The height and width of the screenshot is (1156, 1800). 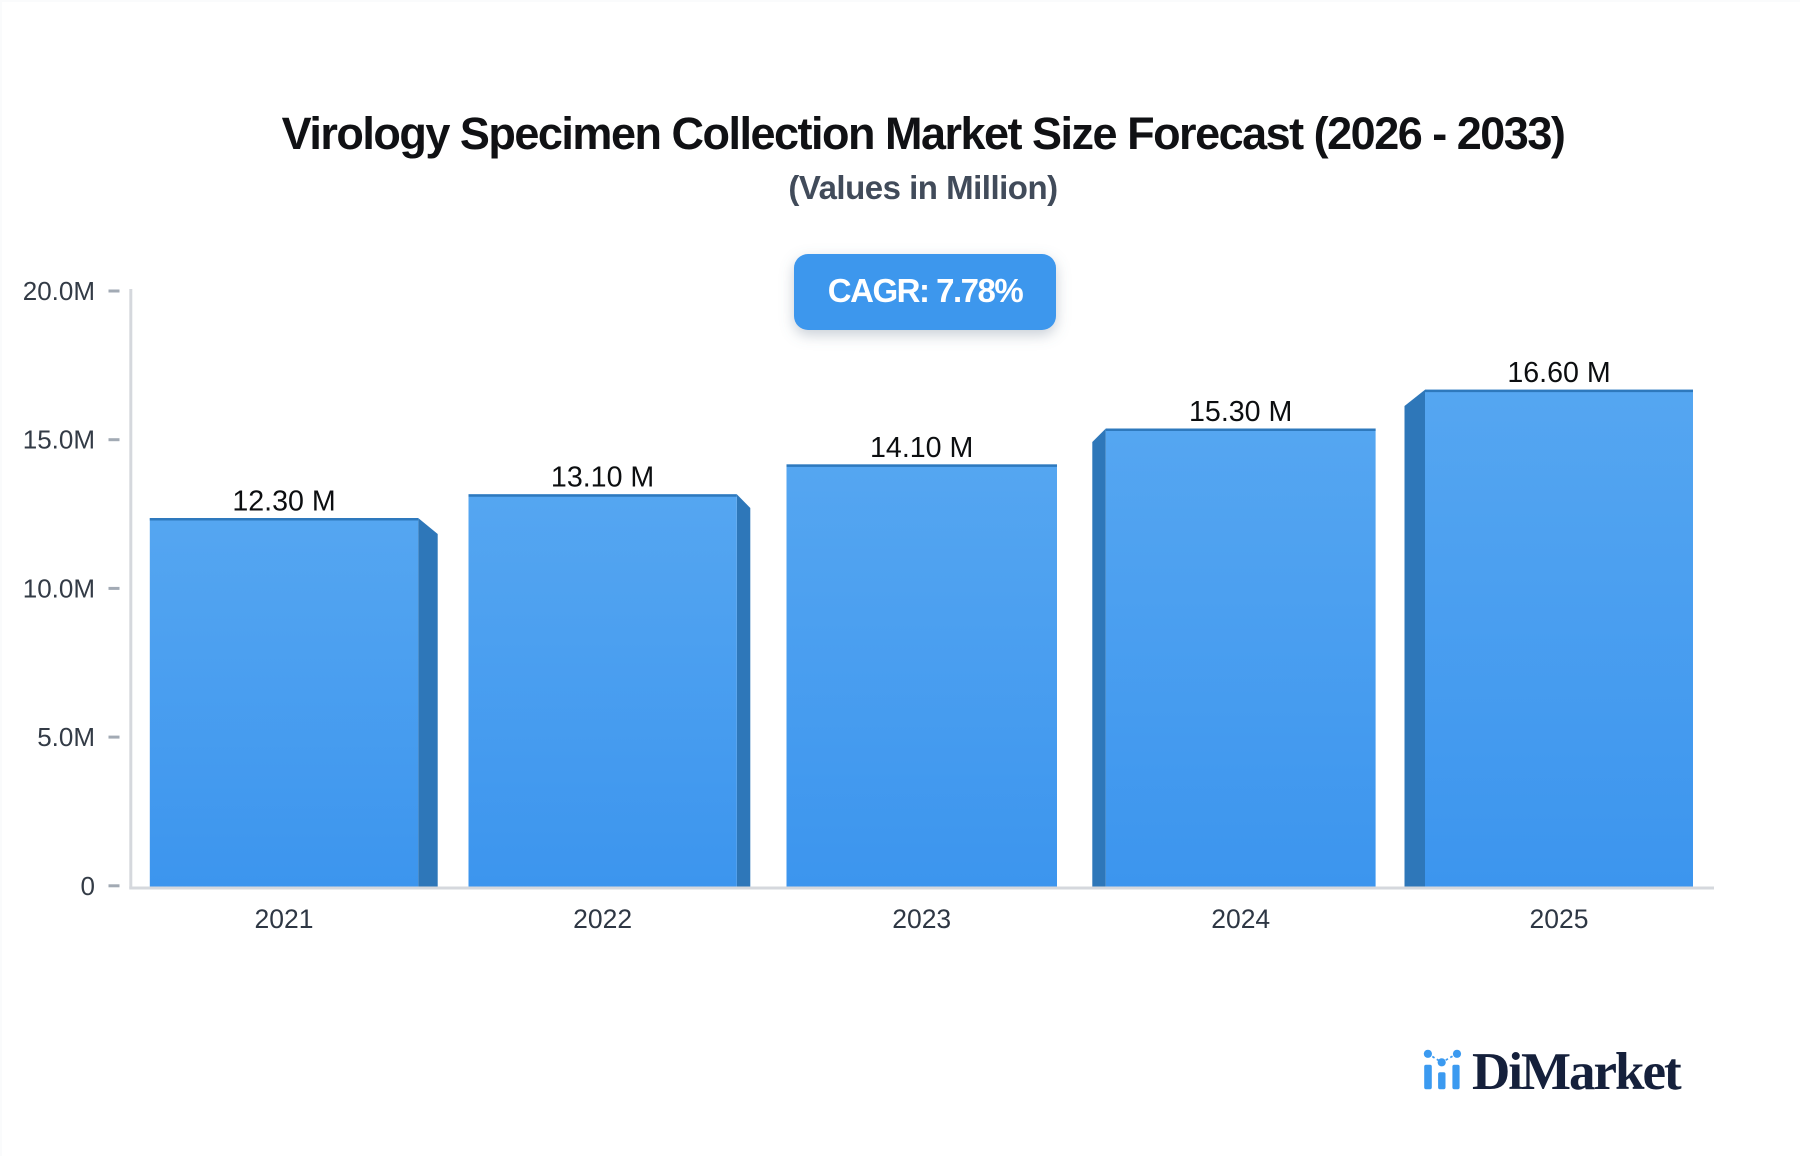 What do you see at coordinates (602, 478) in the screenshot?
I see `svg-text: 13.10 M` at bounding box center [602, 478].